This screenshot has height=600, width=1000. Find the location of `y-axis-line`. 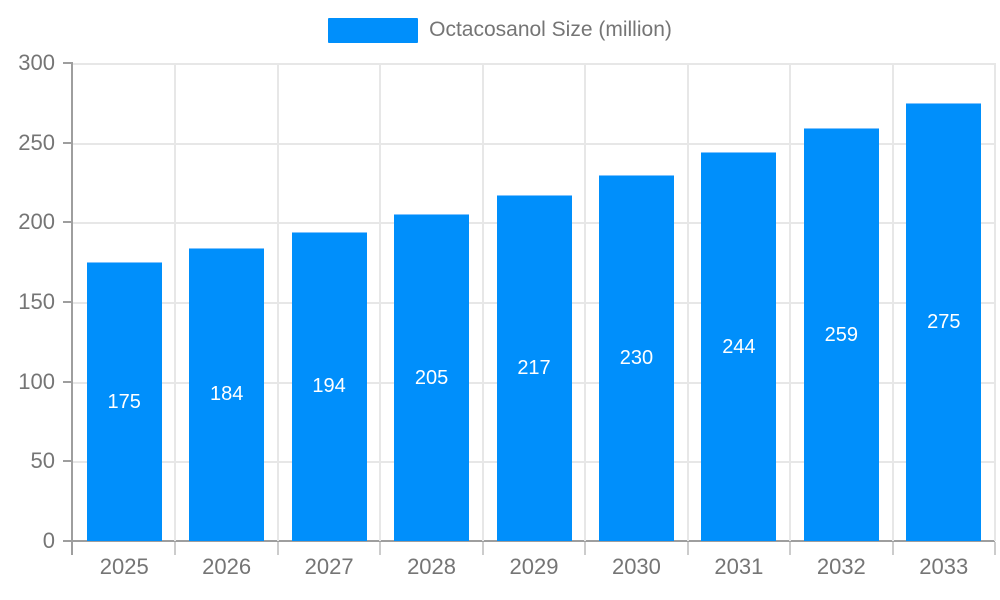

y-axis-line is located at coordinates (72, 309).